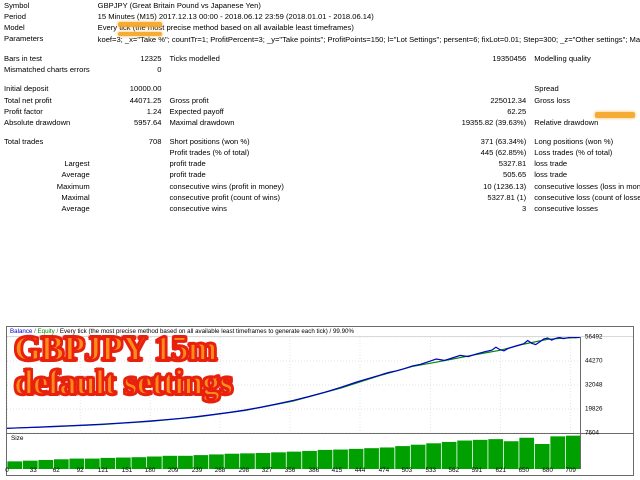  What do you see at coordinates (33, 470) in the screenshot?
I see `x-axis-label: 33` at bounding box center [33, 470].